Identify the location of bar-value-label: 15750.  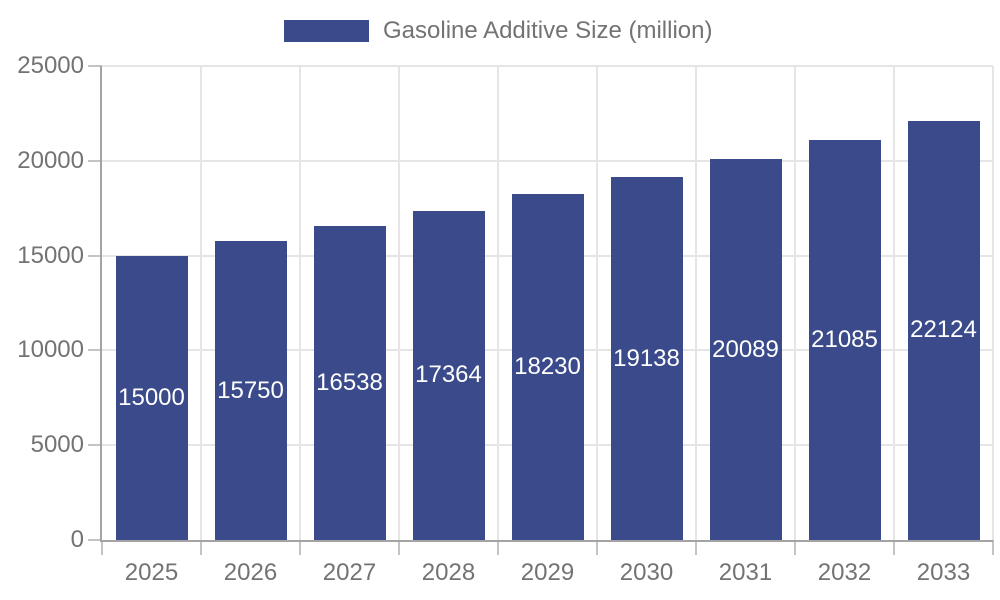
(250, 390).